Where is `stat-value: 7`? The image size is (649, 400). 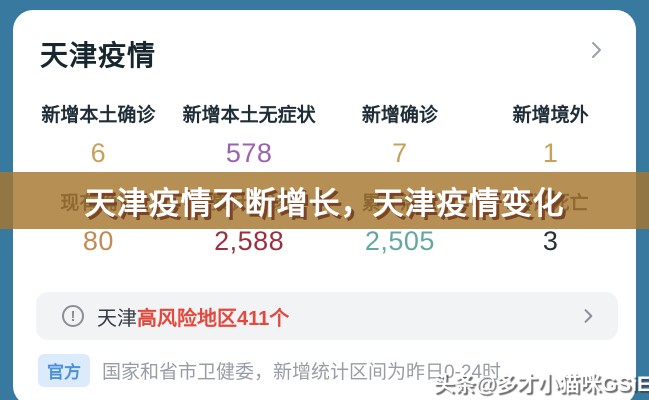
stat-value: 7 is located at coordinates (400, 153).